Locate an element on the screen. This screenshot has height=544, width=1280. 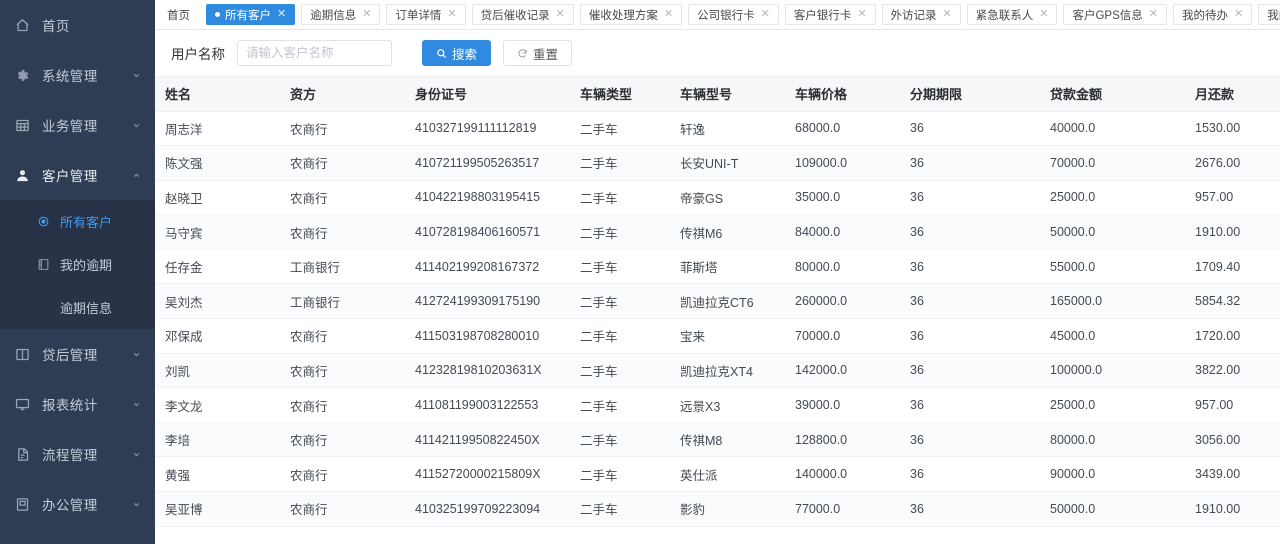
sidebar-item-my-overdue: 我的逾期 is located at coordinates (77, 264).